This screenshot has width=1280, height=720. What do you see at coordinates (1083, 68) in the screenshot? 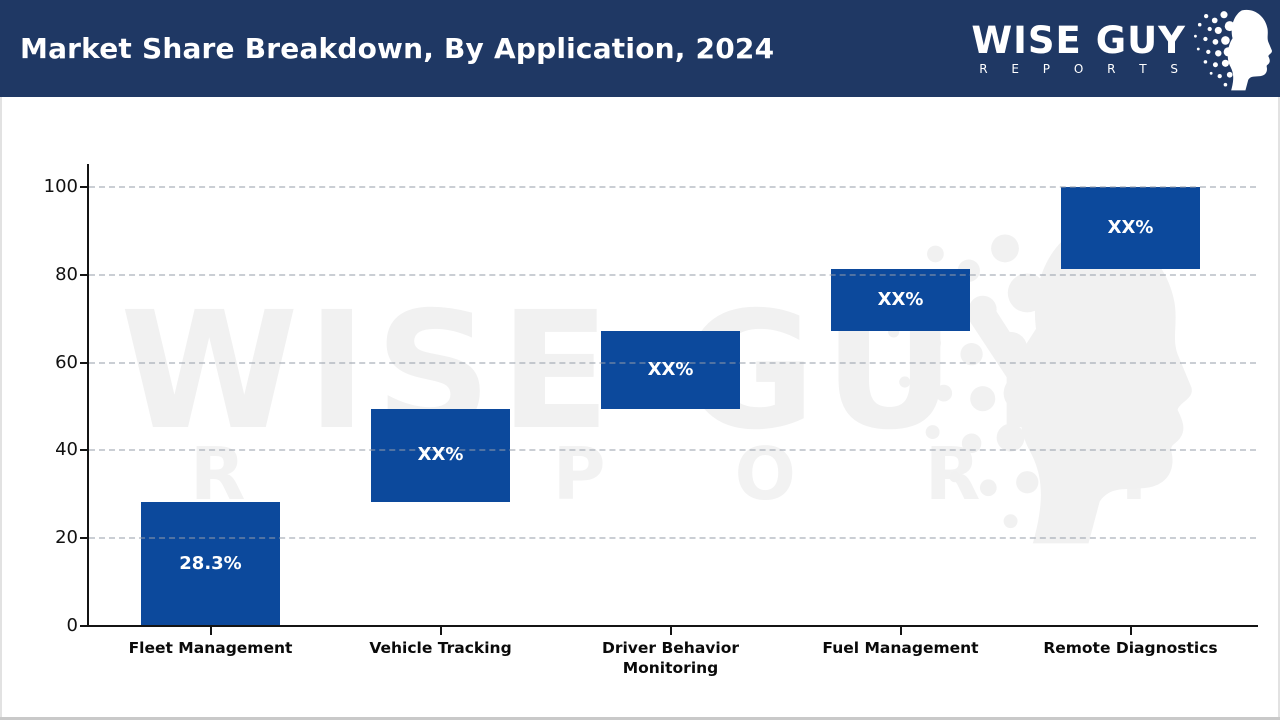
I see `logo-subtext: R E P O R T S` at bounding box center [1083, 68].